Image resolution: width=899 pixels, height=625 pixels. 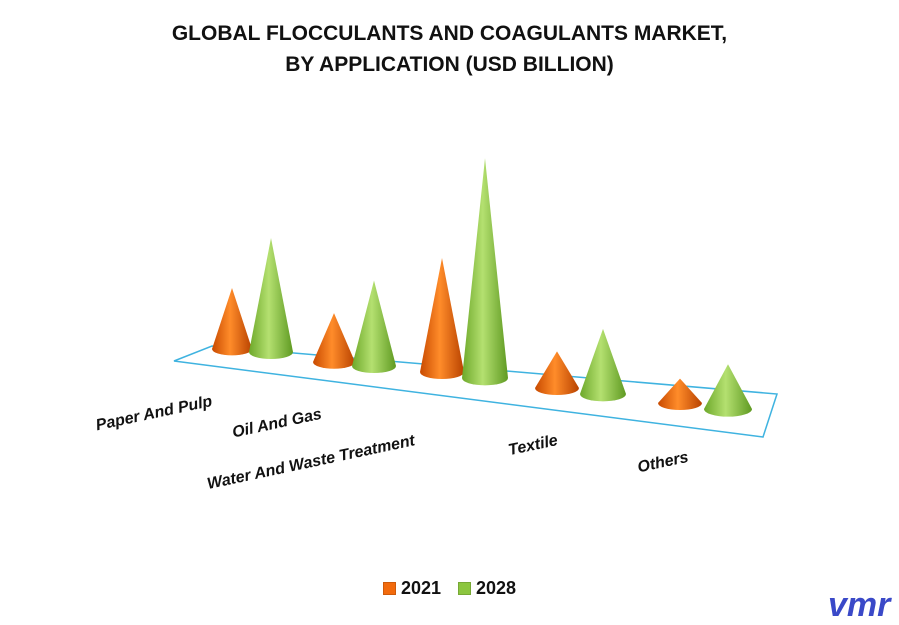 What do you see at coordinates (476, 391) in the screenshot?
I see `chart-floor` at bounding box center [476, 391].